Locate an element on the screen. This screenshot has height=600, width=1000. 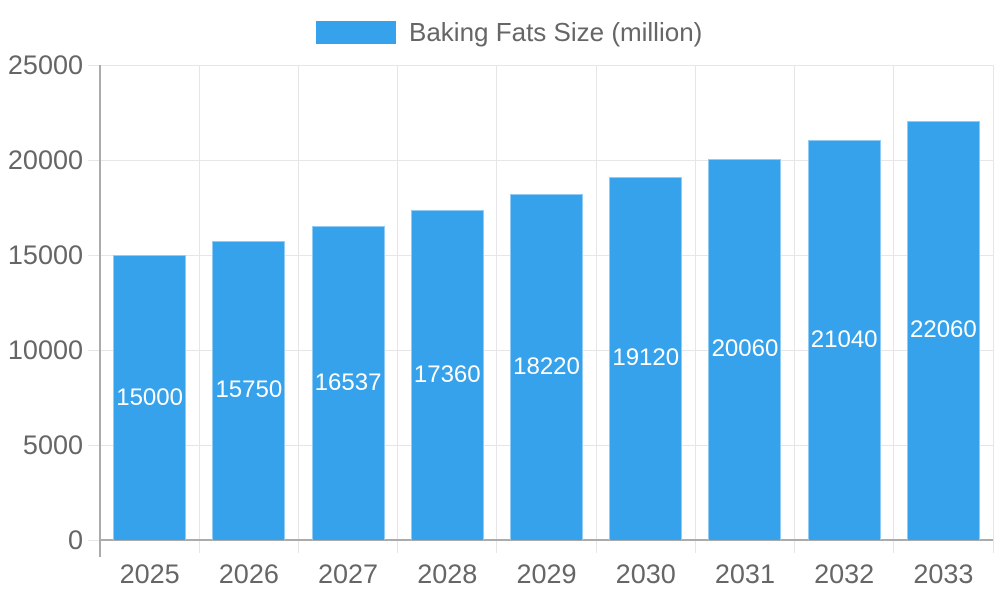
legend-item: Baking Fats Size (million) is located at coordinates (509, 32).